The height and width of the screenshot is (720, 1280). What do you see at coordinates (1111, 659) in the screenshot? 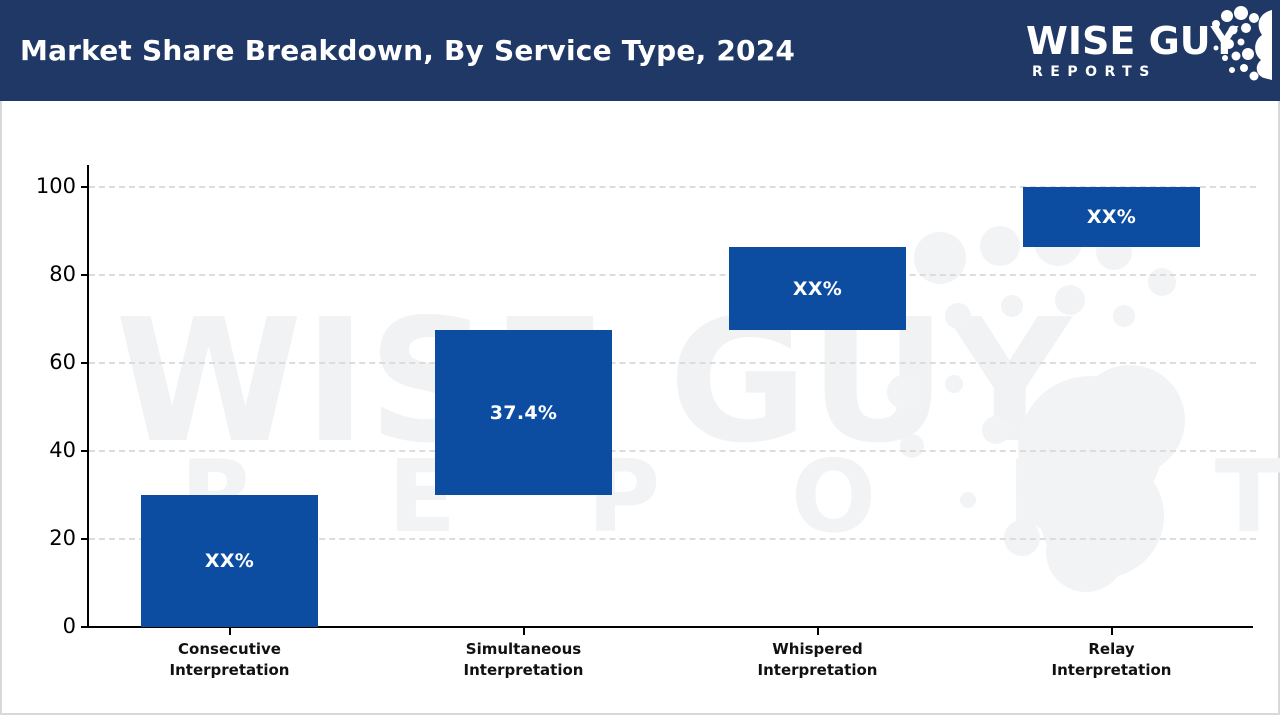
I see `x-axis-category-label: Relay Interpretation` at bounding box center [1111, 659].